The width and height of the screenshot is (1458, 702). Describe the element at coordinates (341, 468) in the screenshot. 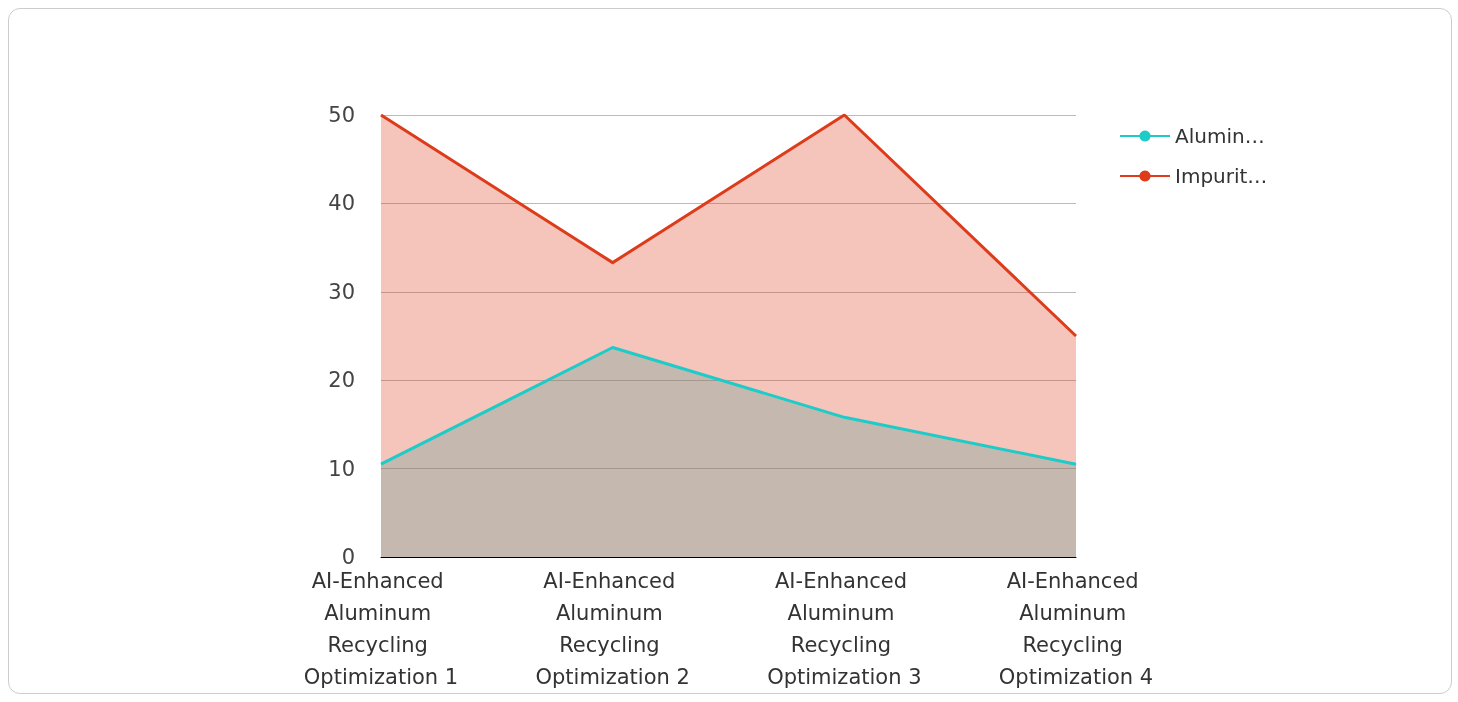

I see `y-tick-label: 10` at that location.